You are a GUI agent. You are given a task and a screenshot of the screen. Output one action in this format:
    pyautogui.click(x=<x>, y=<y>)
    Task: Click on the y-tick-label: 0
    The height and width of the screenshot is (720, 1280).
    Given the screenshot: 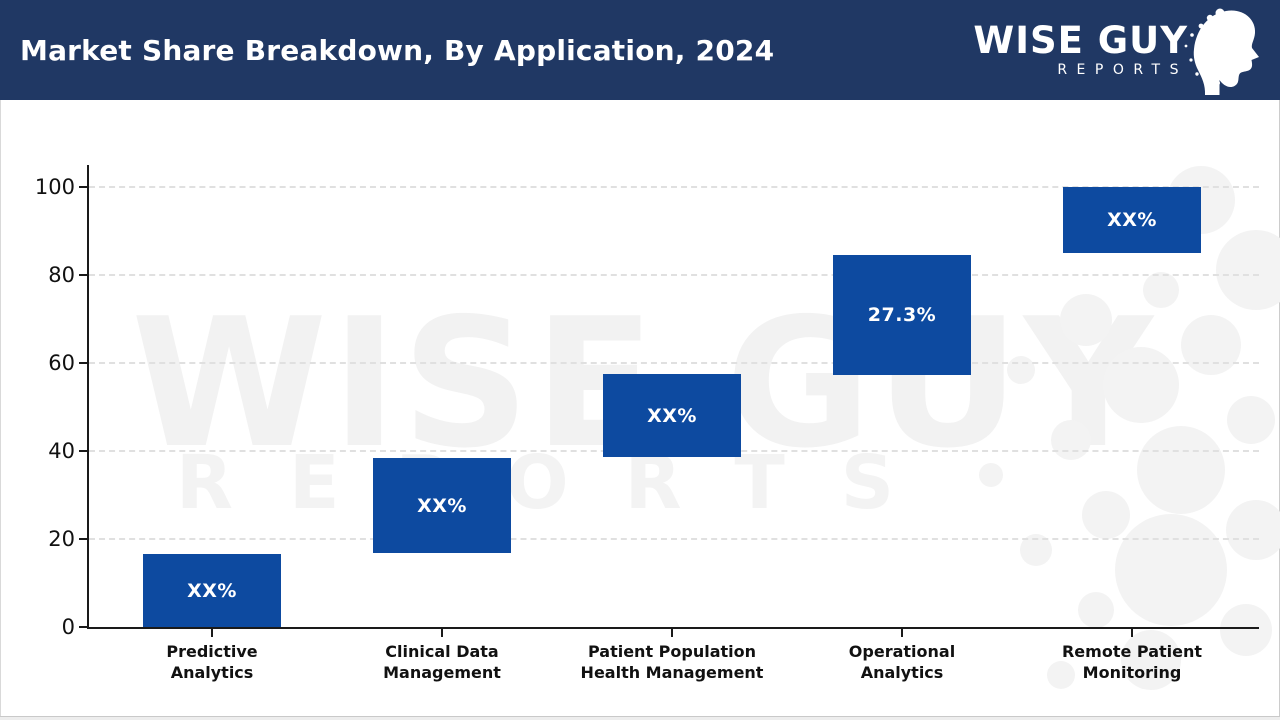 What is the action you would take?
    pyautogui.click(x=68, y=626)
    